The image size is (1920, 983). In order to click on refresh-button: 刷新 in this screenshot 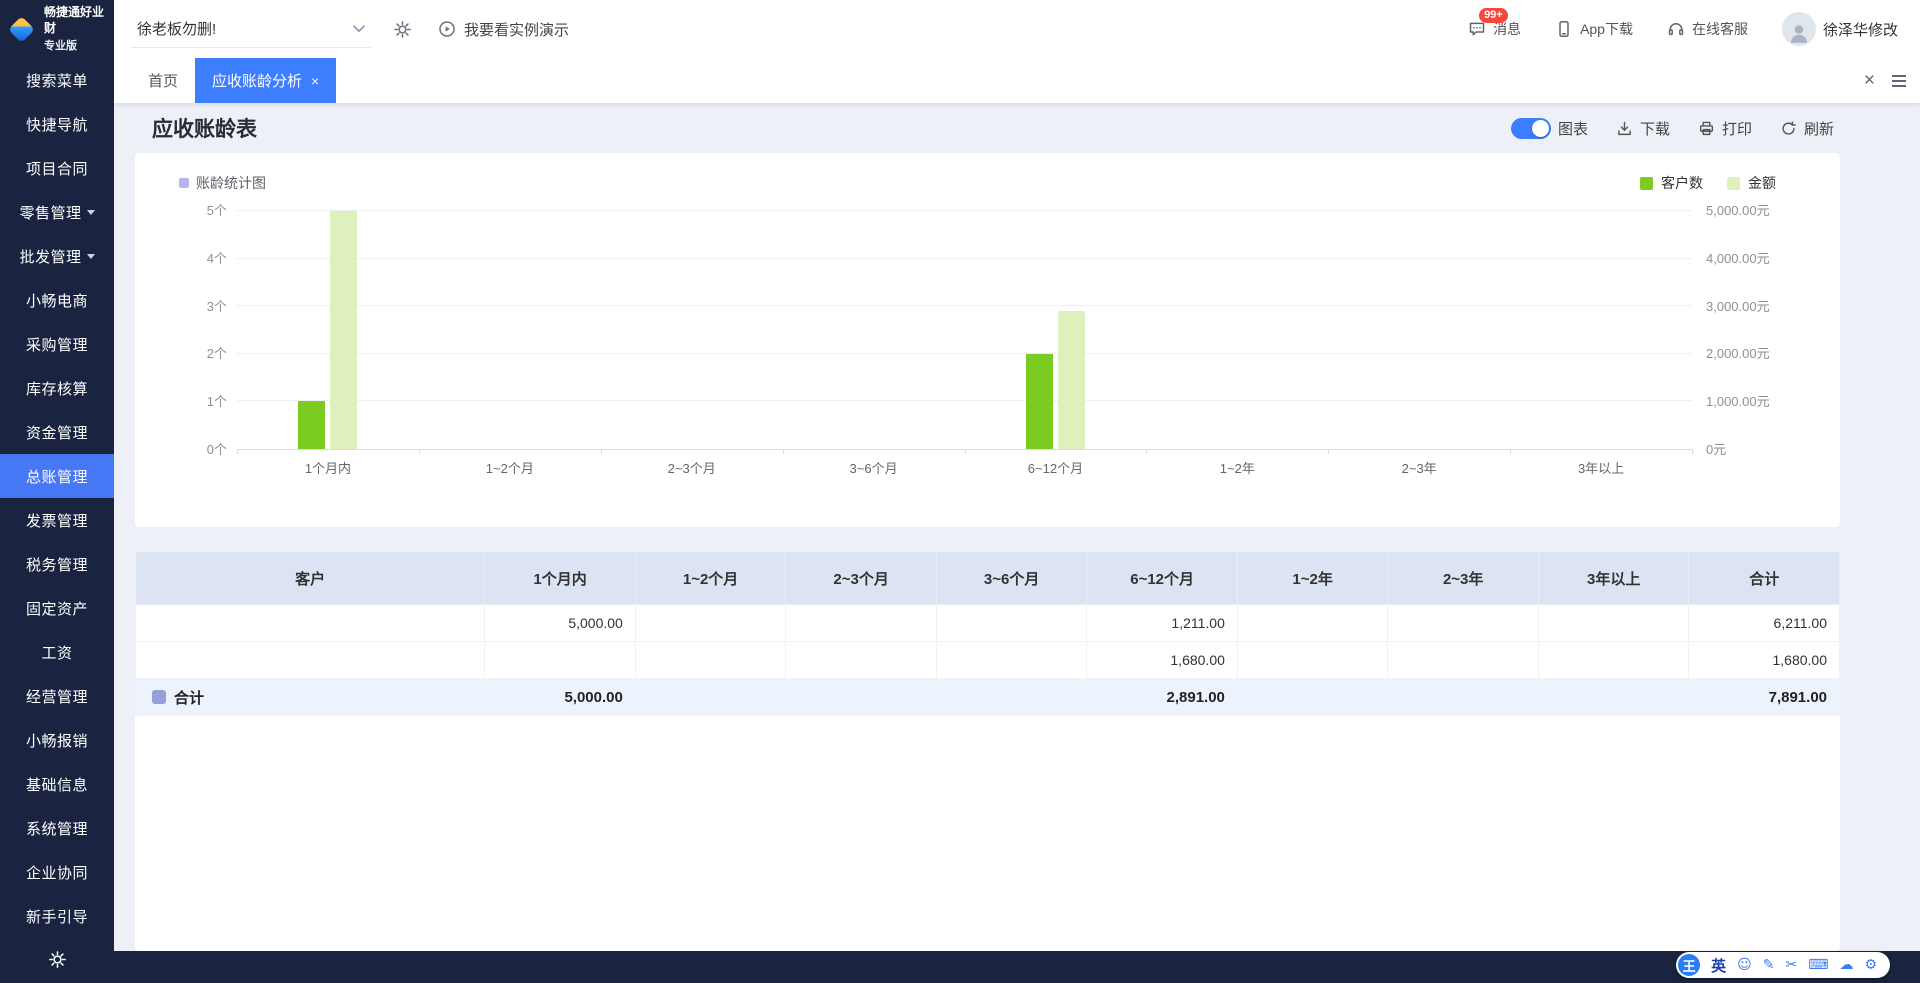, I will do `click(1807, 128)`.